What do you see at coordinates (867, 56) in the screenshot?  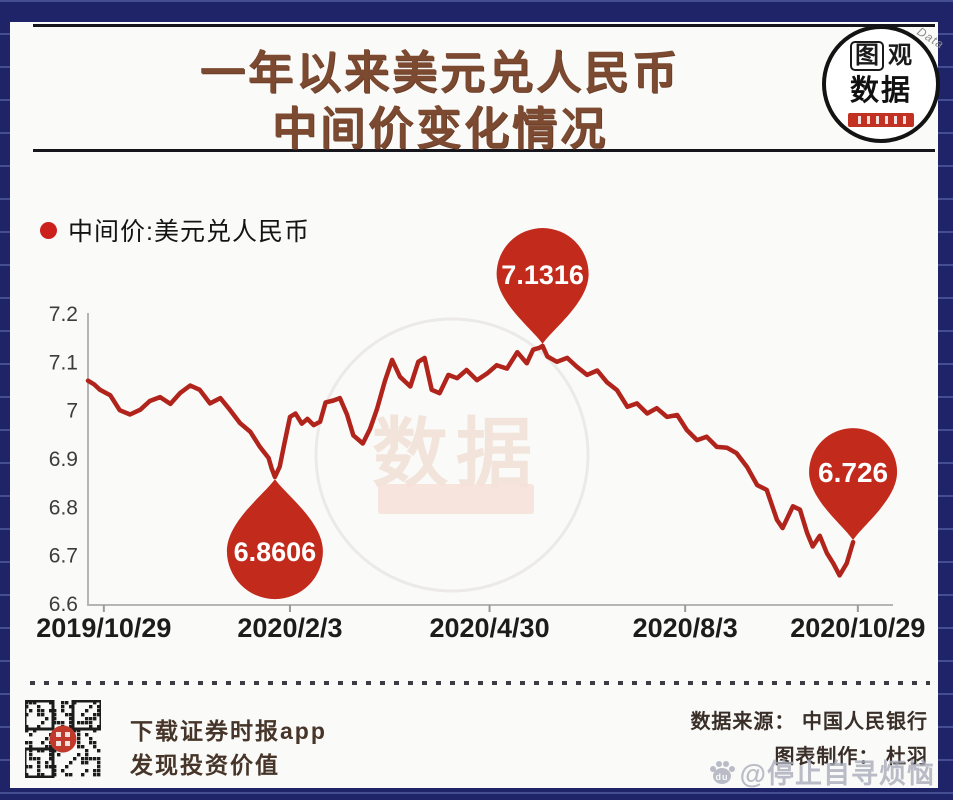 I see `logo-boxed-char: 图` at bounding box center [867, 56].